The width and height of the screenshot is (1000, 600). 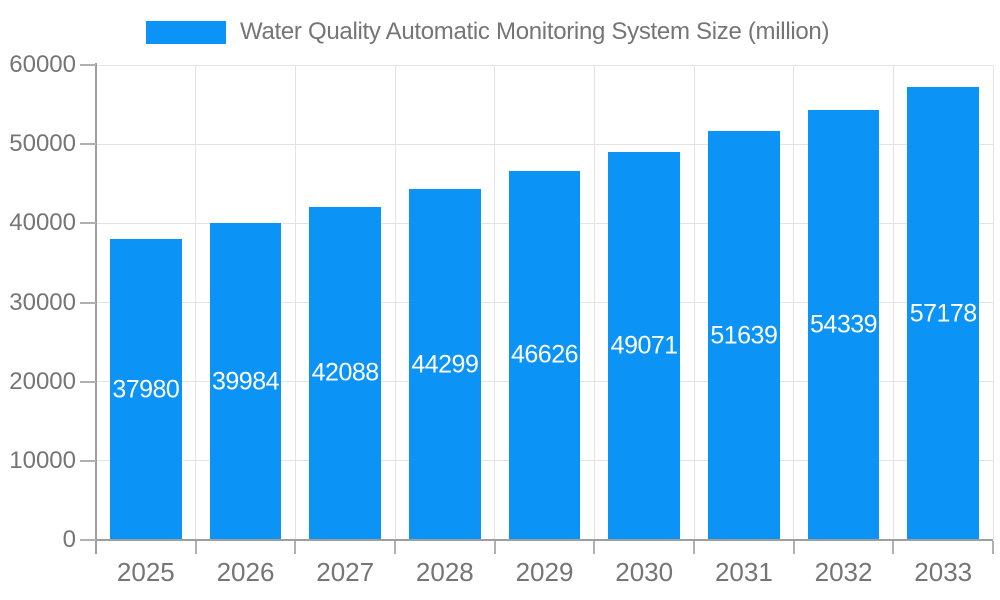 I want to click on y-axis-tick-label: 60000, so click(x=42, y=64).